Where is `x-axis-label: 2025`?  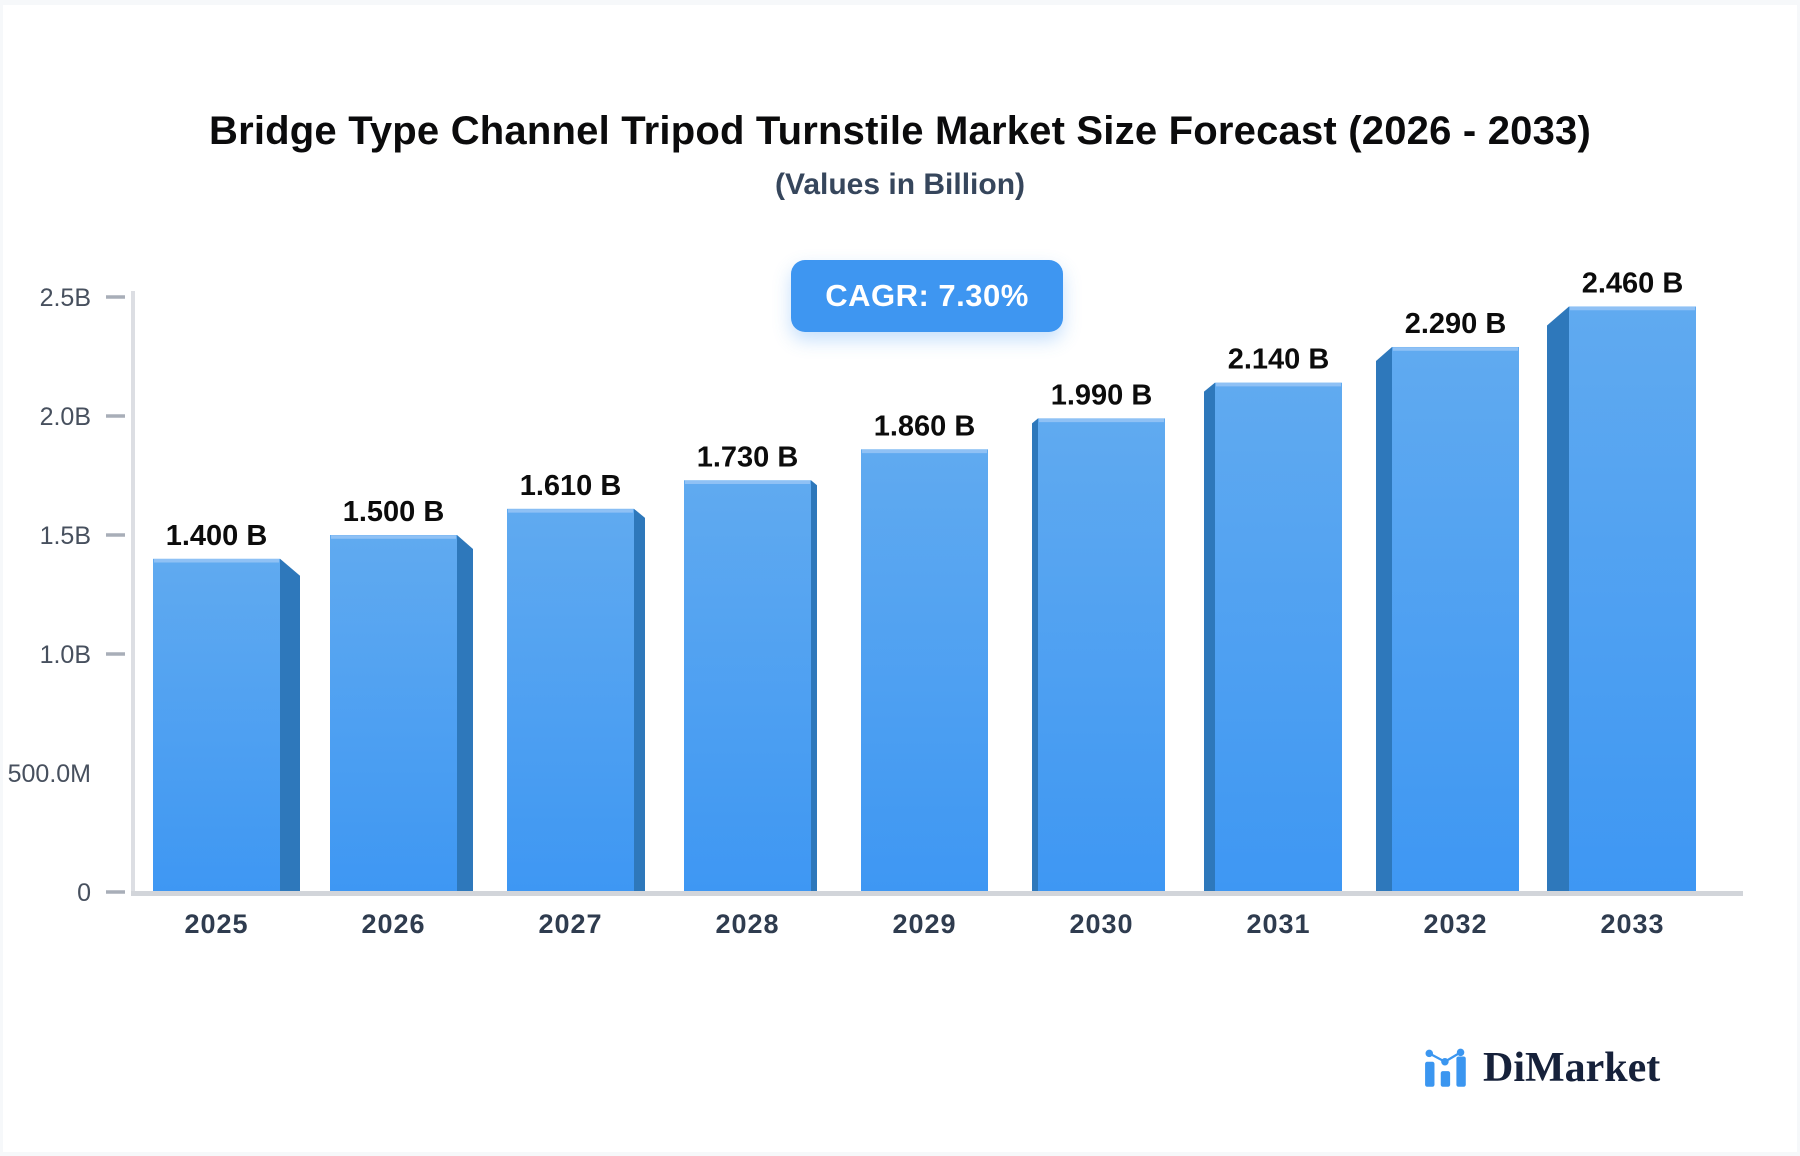 x-axis-label: 2025 is located at coordinates (216, 924).